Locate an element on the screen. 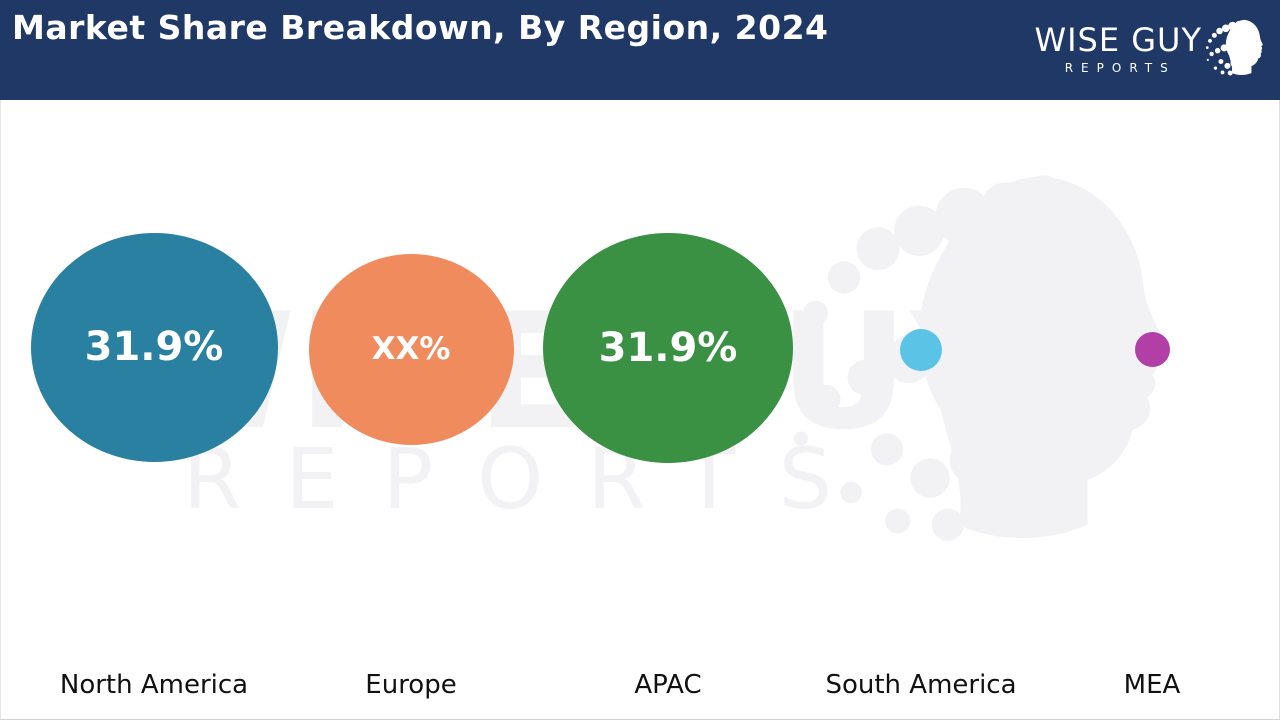 The image size is (1280, 720). category-label-apac: APAC is located at coordinates (668, 685).